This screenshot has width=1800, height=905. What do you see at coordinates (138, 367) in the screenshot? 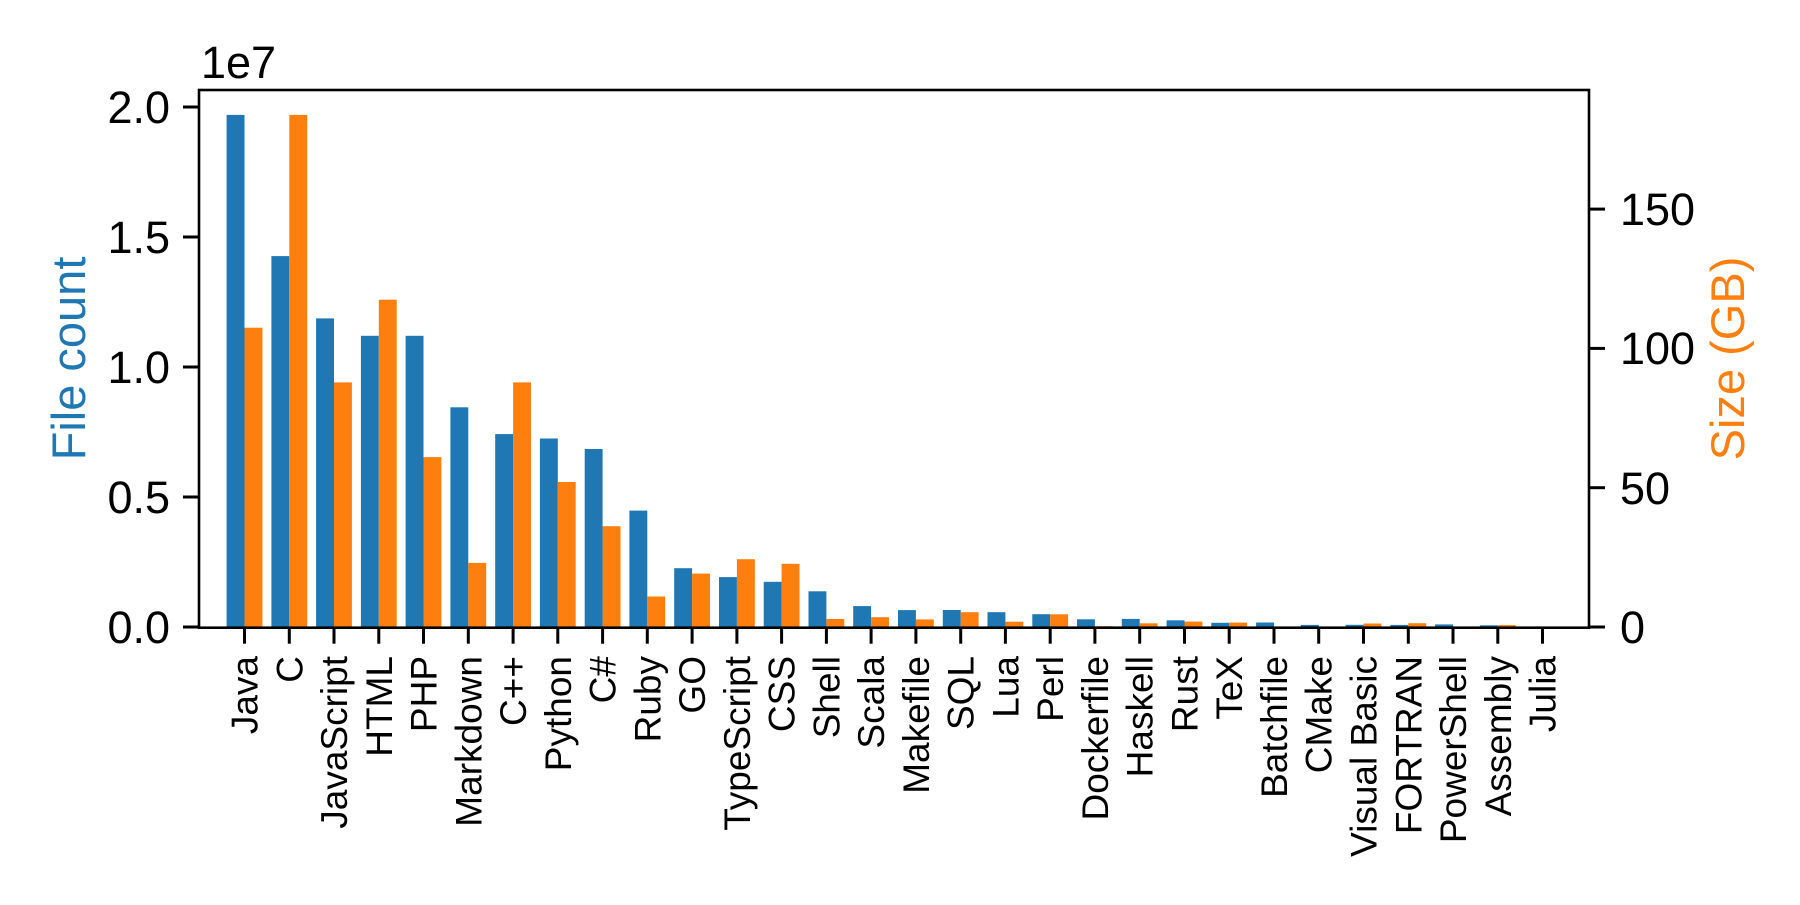
I see `svg-text: 1.0` at bounding box center [138, 367].